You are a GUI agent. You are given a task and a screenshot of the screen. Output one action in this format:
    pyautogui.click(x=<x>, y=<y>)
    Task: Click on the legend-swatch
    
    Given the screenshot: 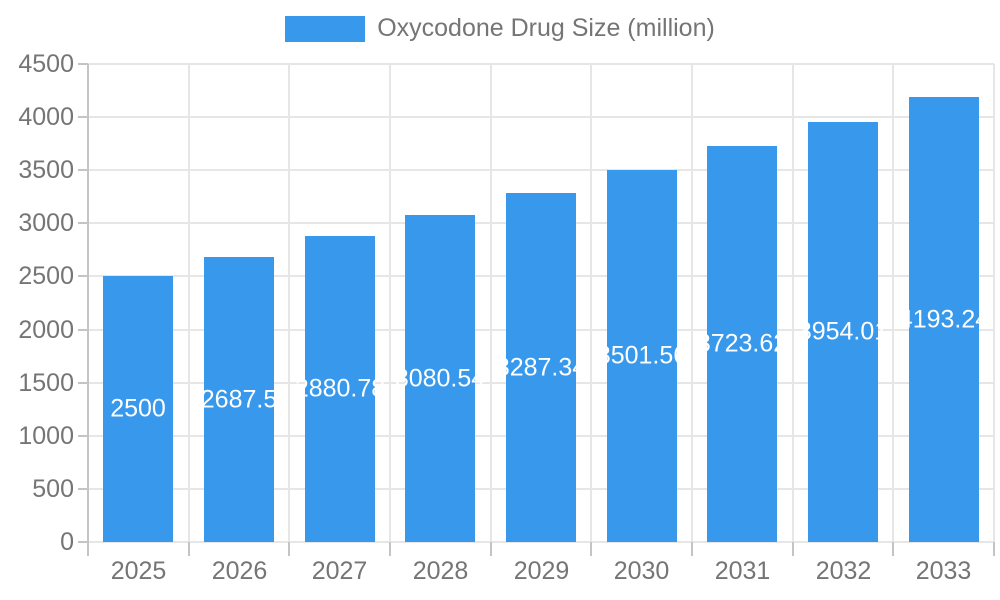 What is the action you would take?
    pyautogui.click(x=325, y=28)
    